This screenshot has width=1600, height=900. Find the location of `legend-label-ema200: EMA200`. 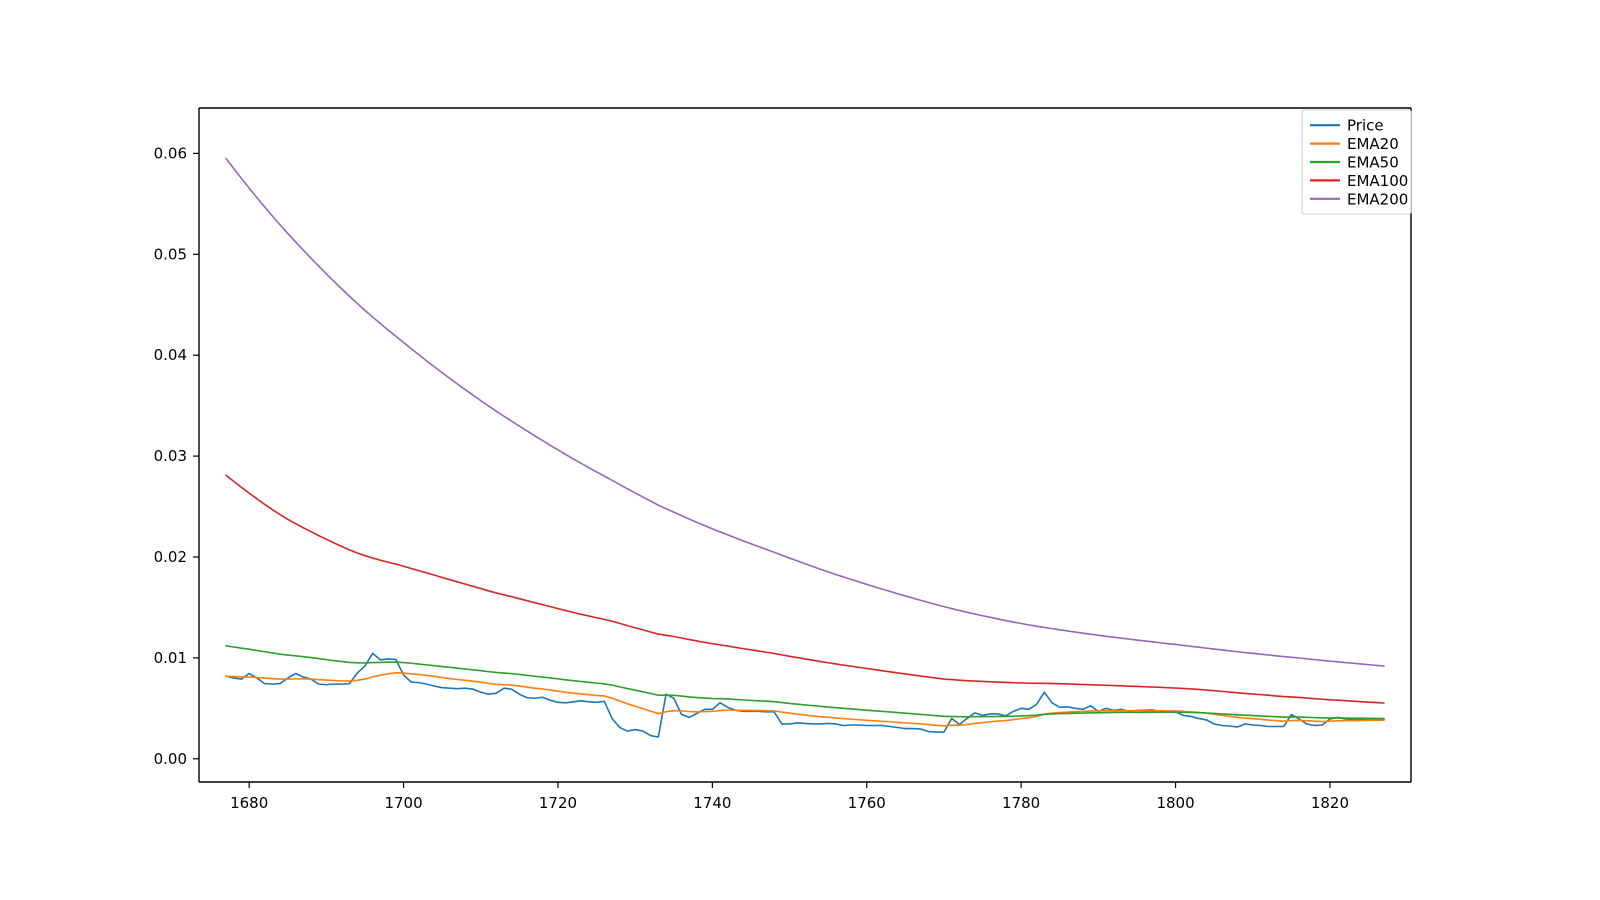

legend-label-ema200: EMA200 is located at coordinates (1377, 199).